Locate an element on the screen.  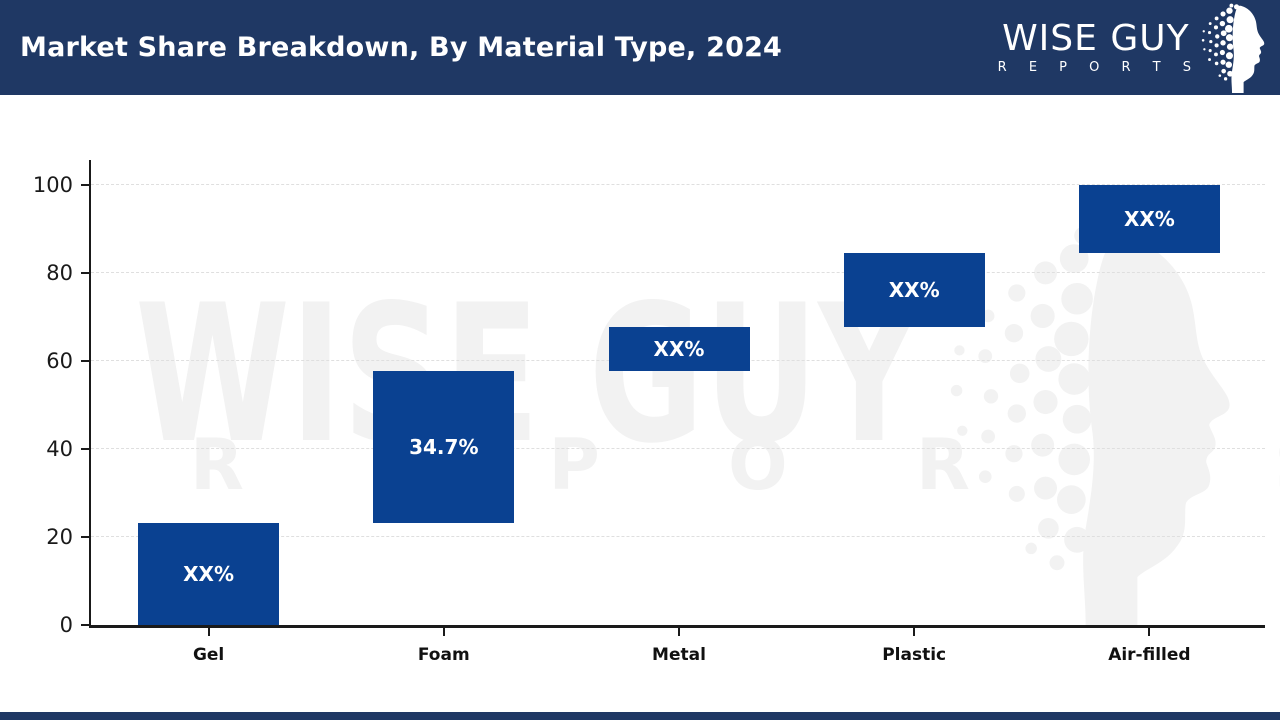
x-tick-foam is located at coordinates (443, 632).